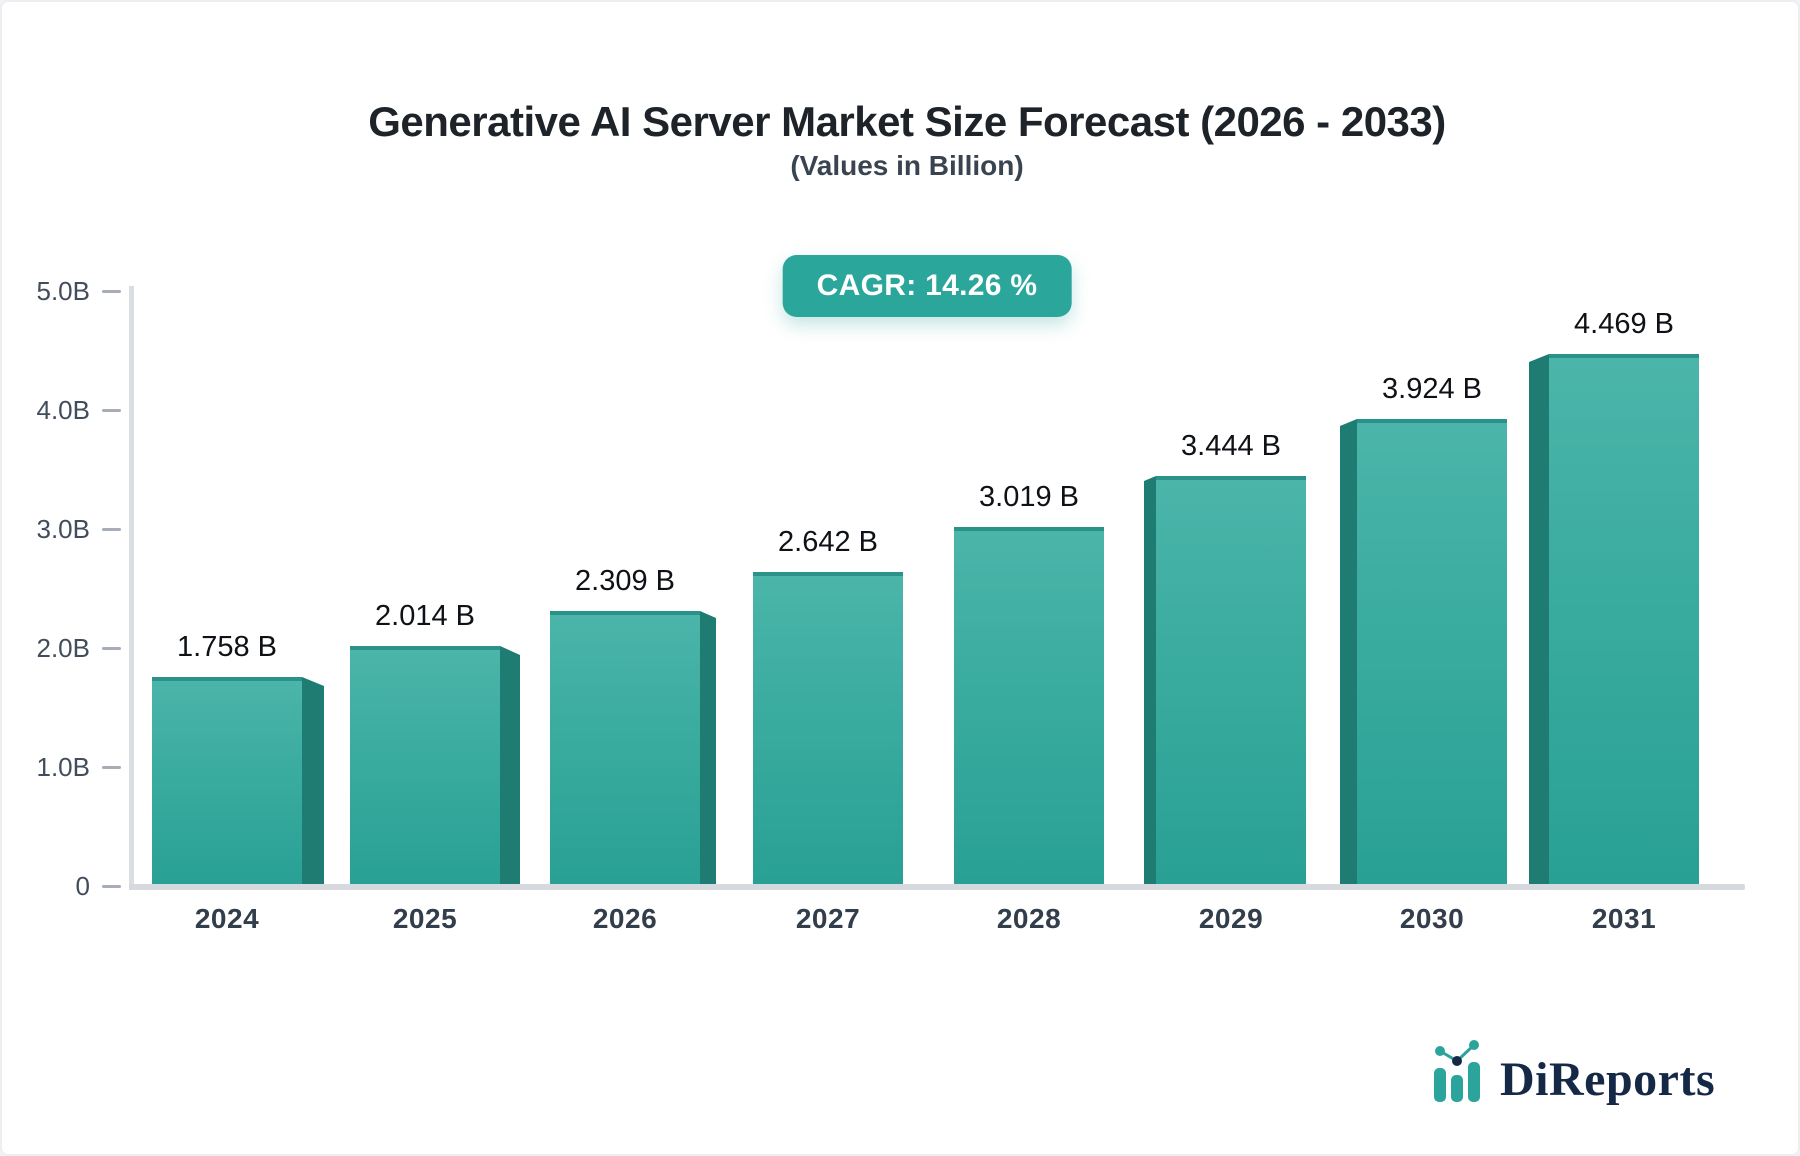  I want to click on value-label-2029: 3.444 B, so click(1231, 446).